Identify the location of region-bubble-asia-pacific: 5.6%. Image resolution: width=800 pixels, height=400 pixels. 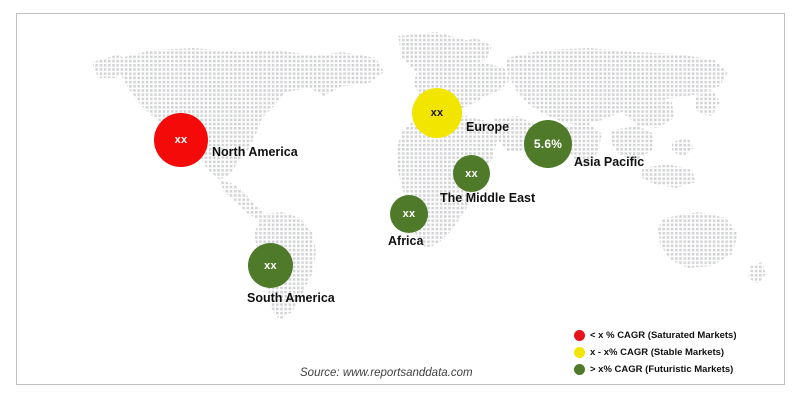
(548, 144).